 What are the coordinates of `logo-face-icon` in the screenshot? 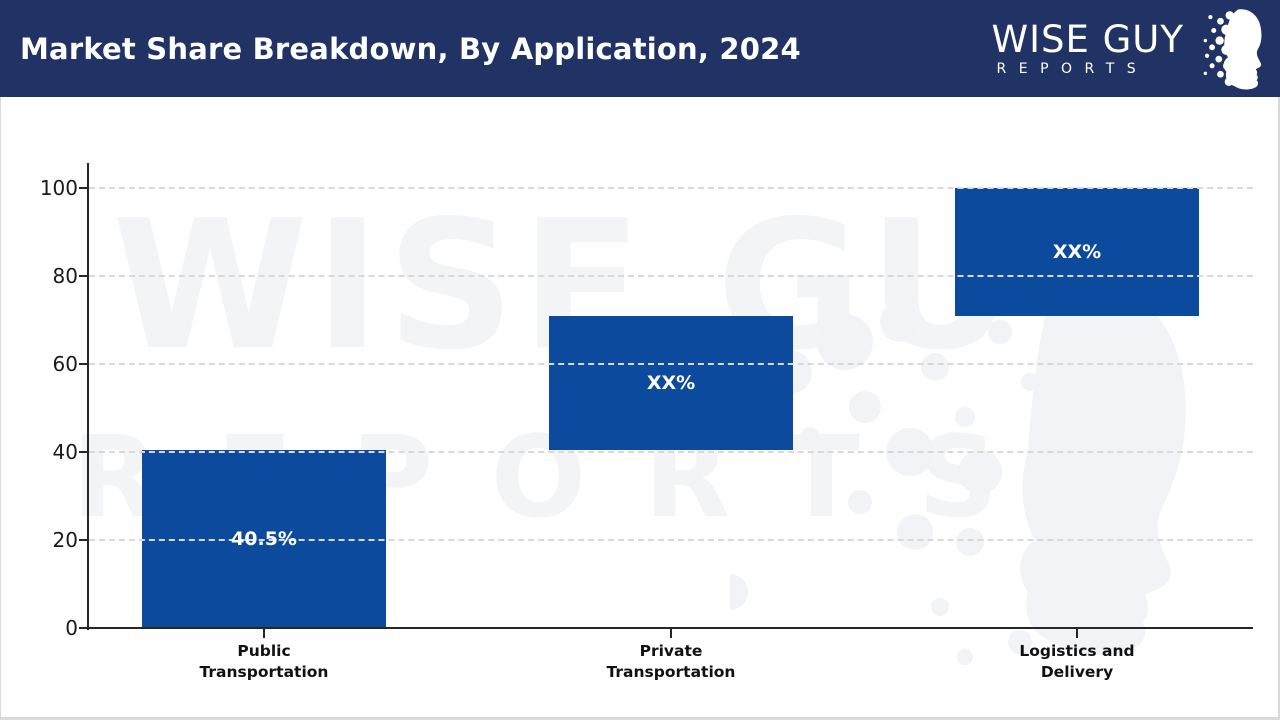 It's located at (1232, 49).